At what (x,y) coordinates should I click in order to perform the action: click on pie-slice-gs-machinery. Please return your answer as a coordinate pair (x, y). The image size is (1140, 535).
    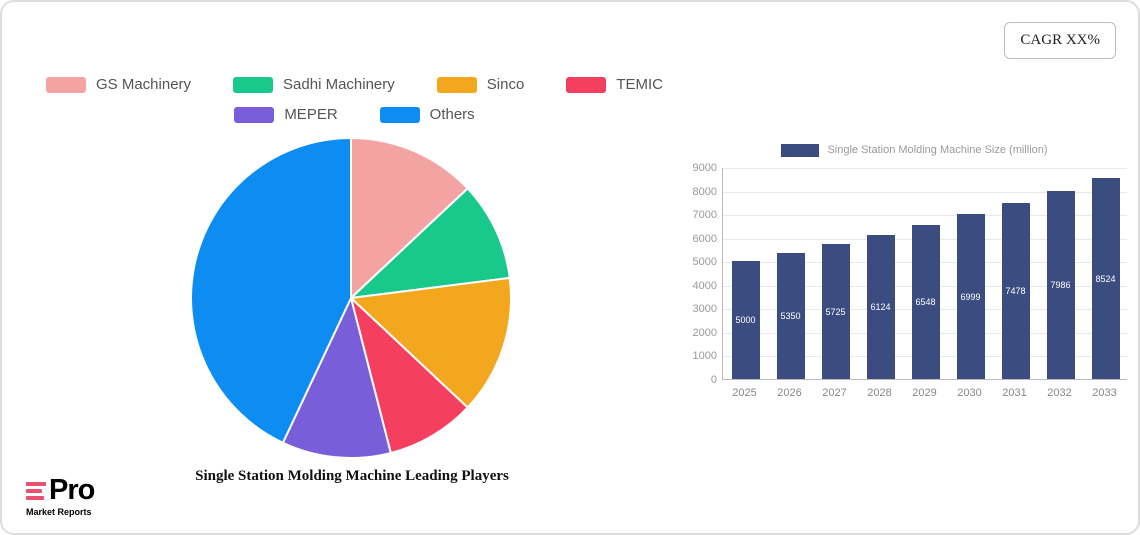
    Looking at the image, I should click on (410, 218).